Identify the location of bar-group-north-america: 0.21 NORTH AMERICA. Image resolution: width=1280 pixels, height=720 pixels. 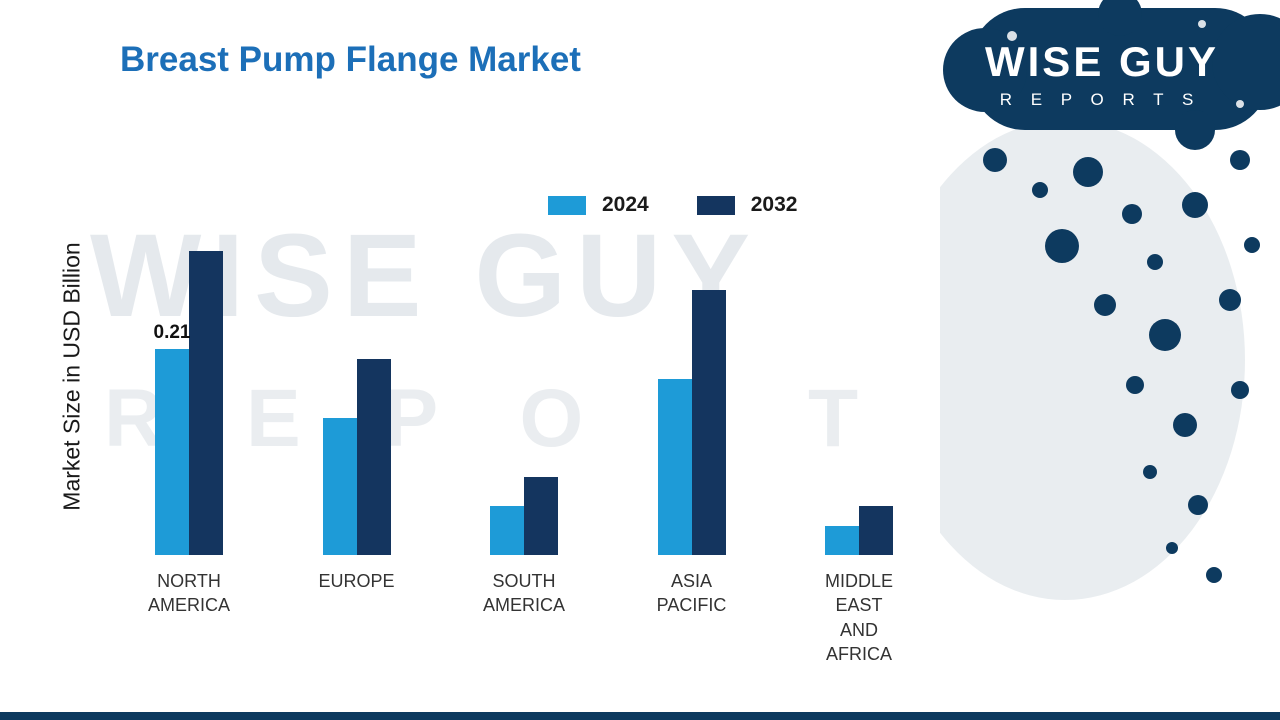
(189, 455).